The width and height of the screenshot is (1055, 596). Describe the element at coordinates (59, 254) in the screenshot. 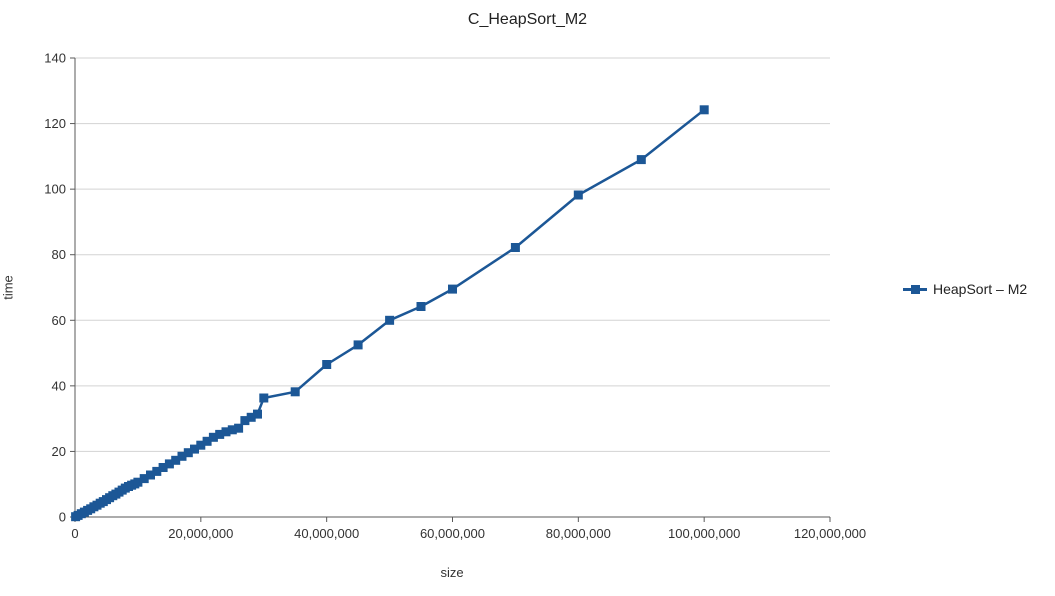

I see `svg-text: 80` at that location.